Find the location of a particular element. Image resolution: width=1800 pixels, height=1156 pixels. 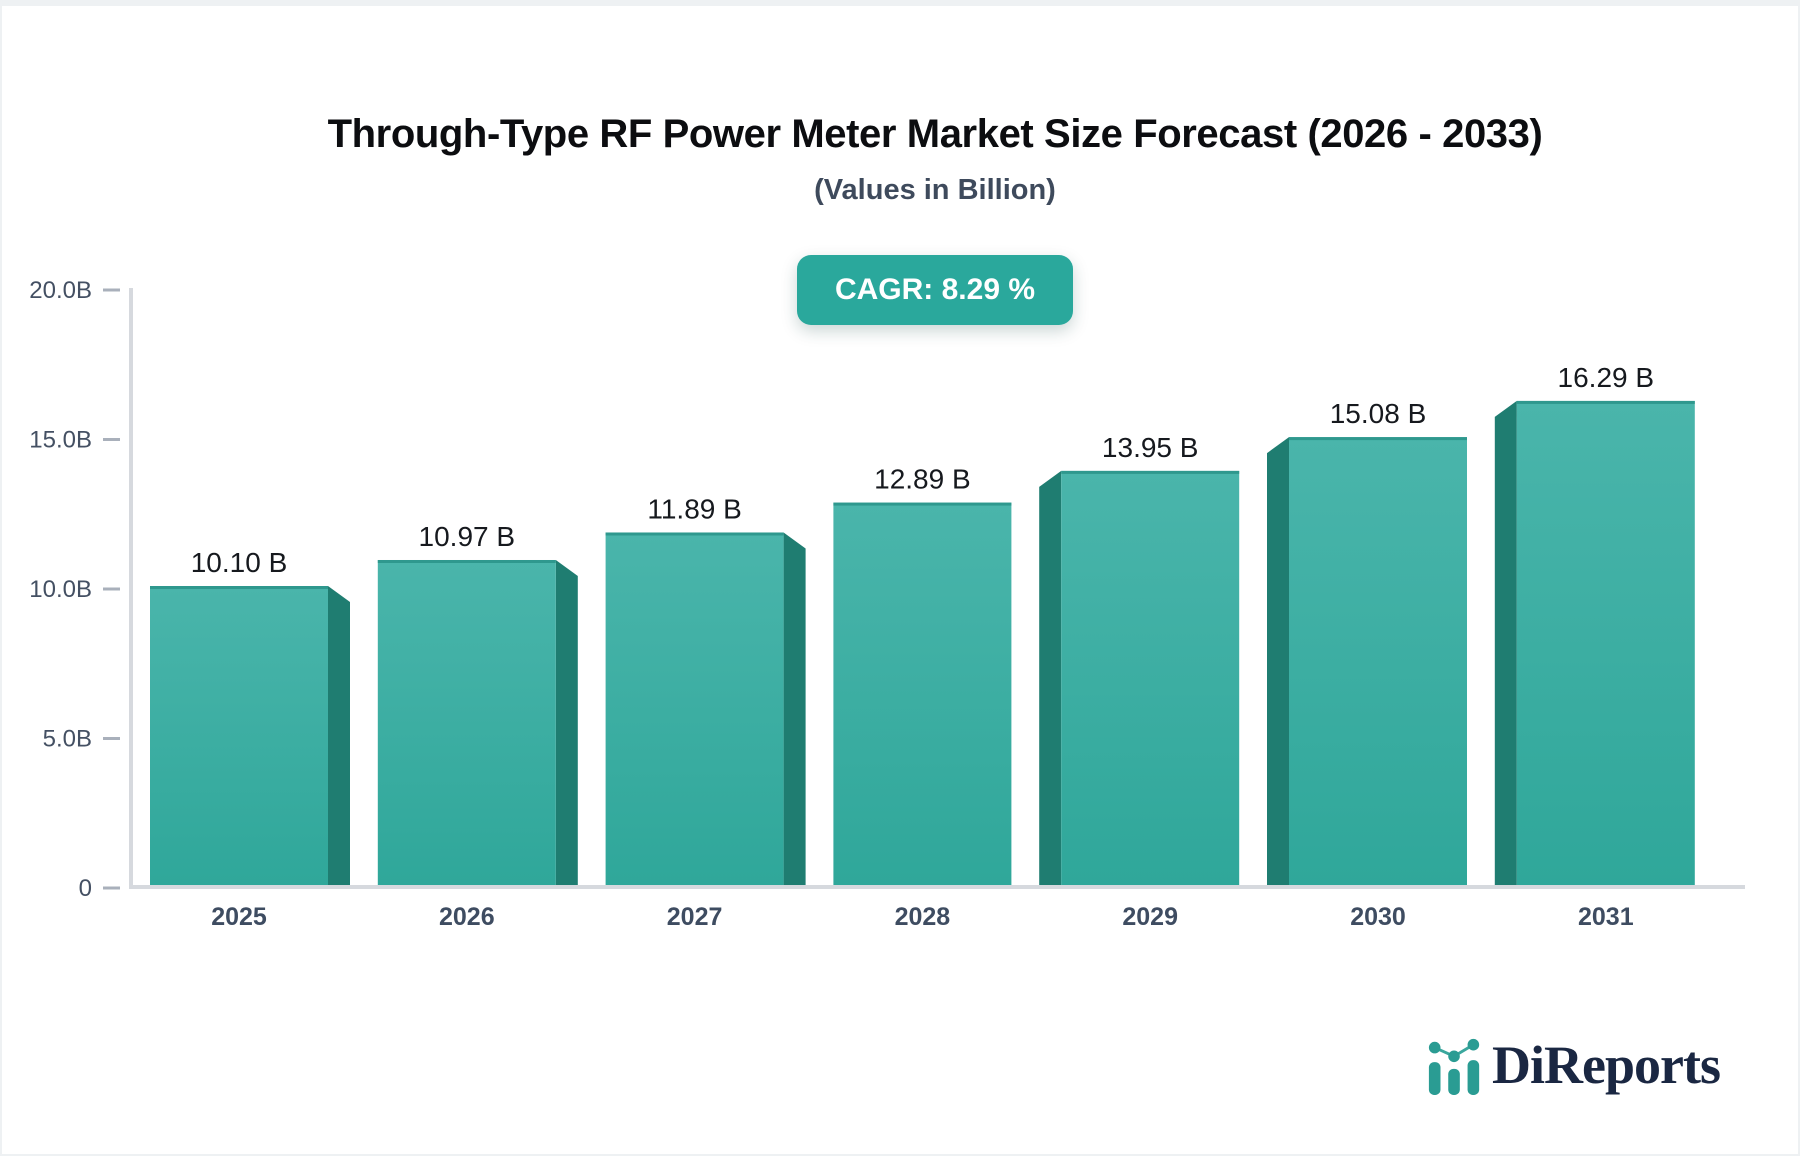

bar-value-label: 10.10 B is located at coordinates (239, 562).